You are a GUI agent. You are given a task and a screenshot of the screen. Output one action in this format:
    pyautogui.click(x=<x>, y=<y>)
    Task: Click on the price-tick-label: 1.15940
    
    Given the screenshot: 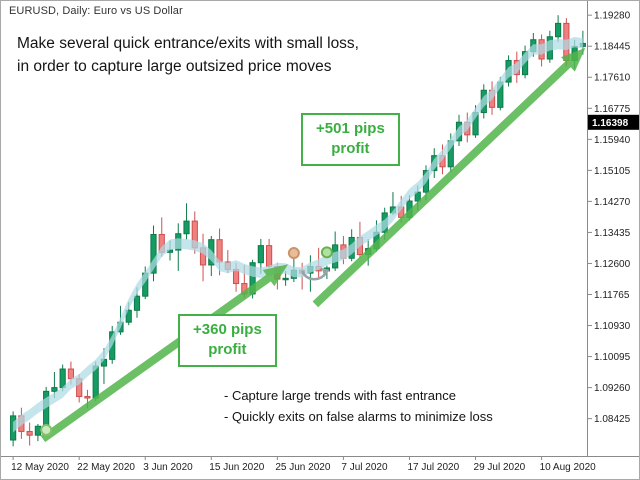 What is the action you would take?
    pyautogui.click(x=612, y=140)
    